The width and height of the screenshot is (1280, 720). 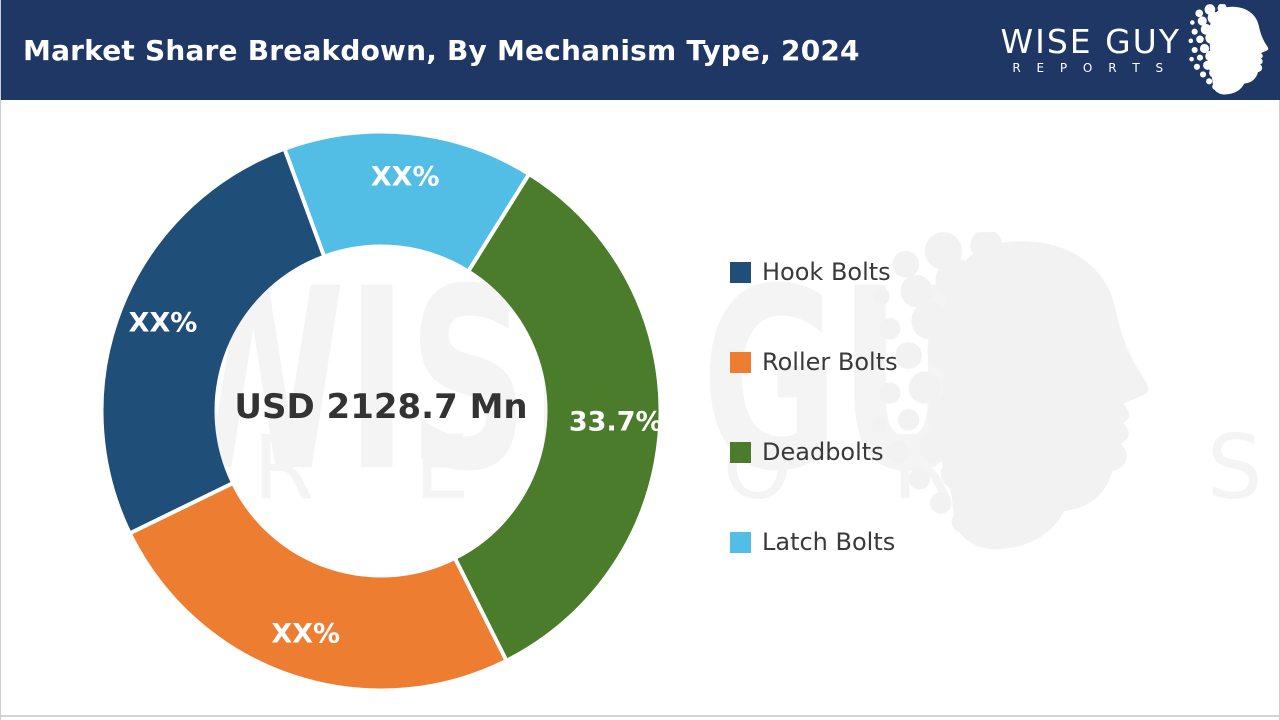 What do you see at coordinates (826, 272) in the screenshot?
I see `legend-label: Hook Bolts` at bounding box center [826, 272].